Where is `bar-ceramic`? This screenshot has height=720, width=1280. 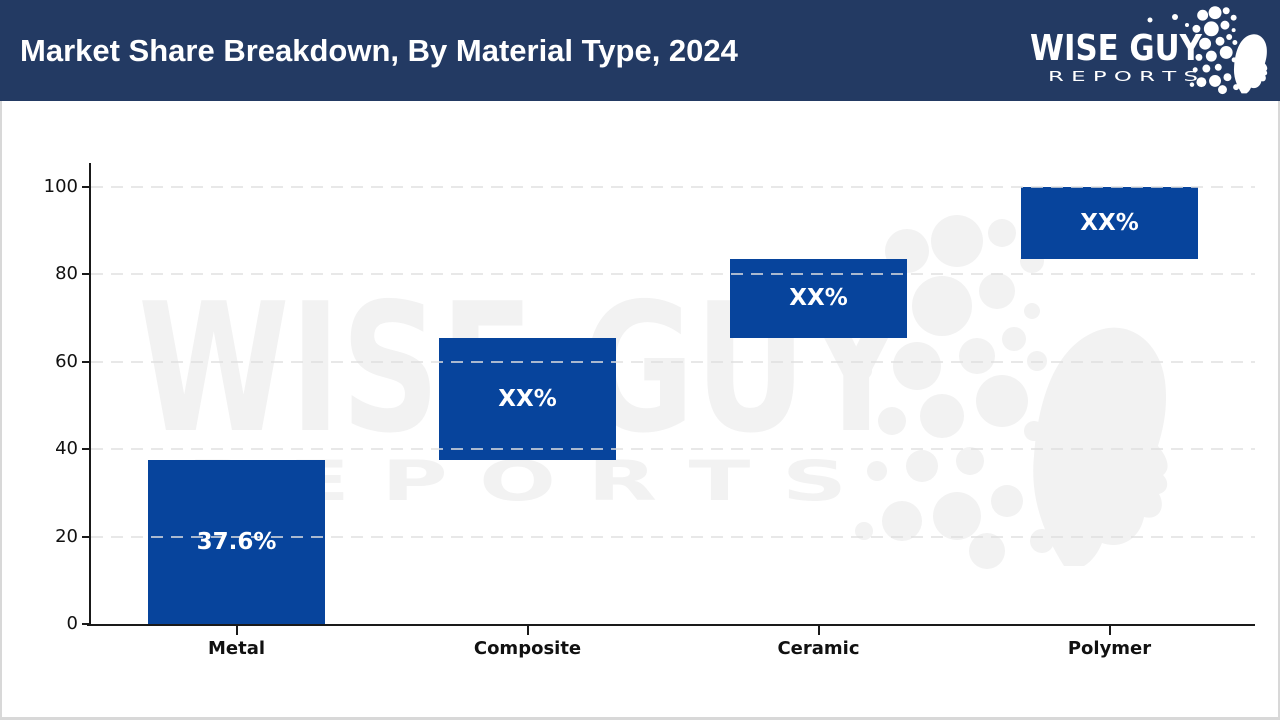 bar-ceramic is located at coordinates (818, 298).